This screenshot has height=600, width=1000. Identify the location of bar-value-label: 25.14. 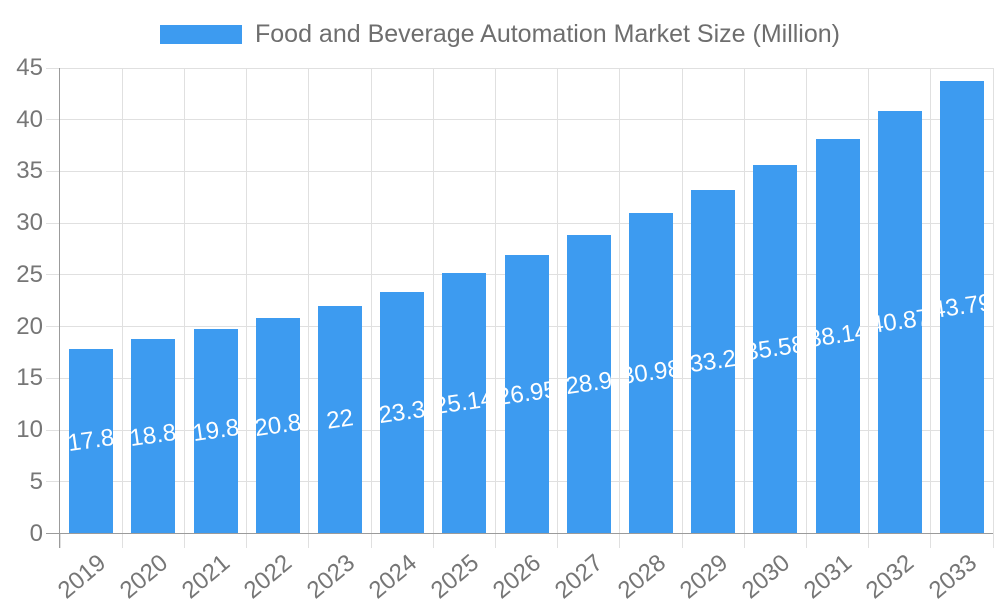
(464, 403).